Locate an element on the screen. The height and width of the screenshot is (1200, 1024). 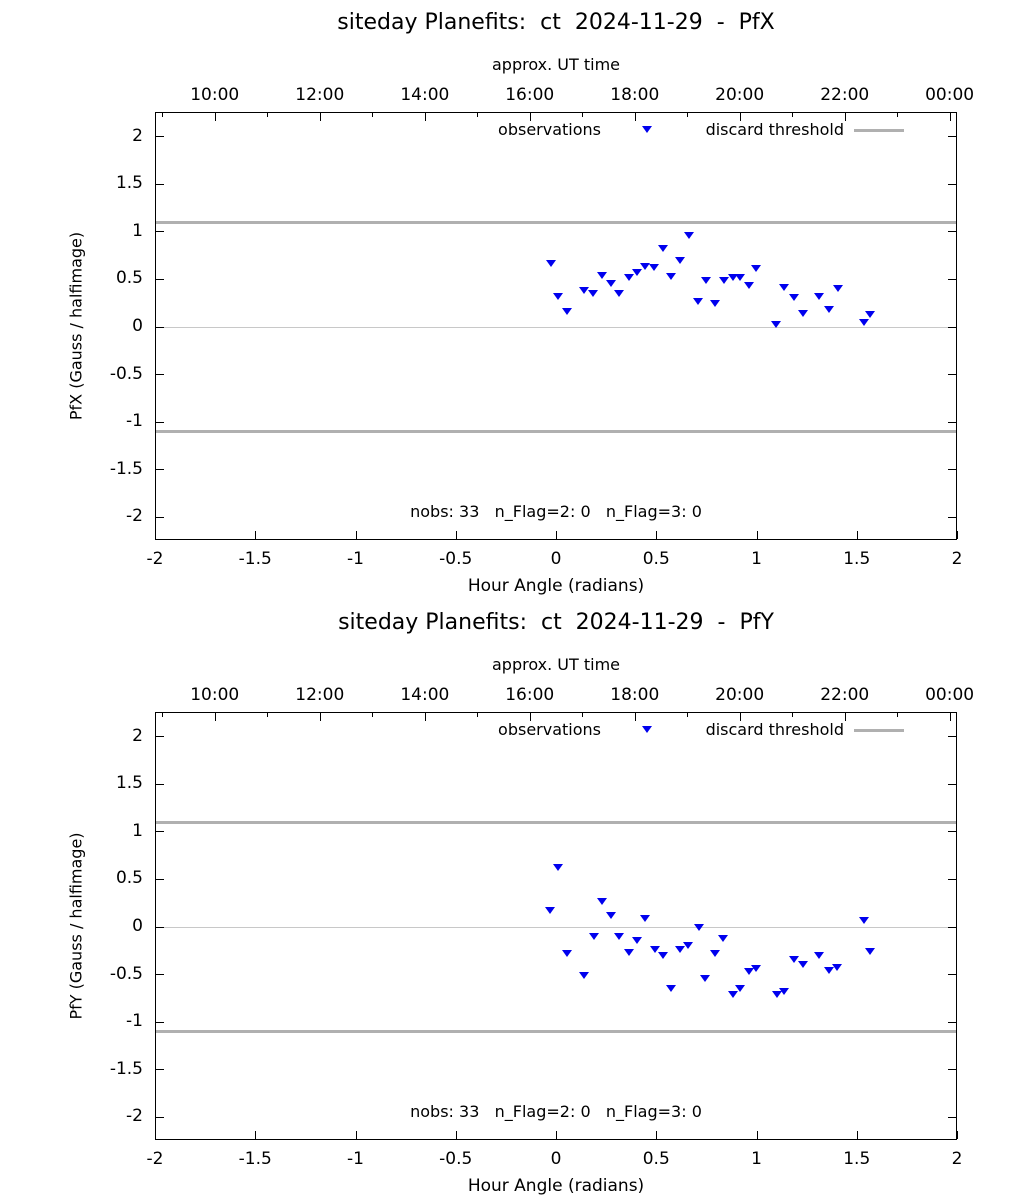
x-tick-label: 1 is located at coordinates (756, 1159).